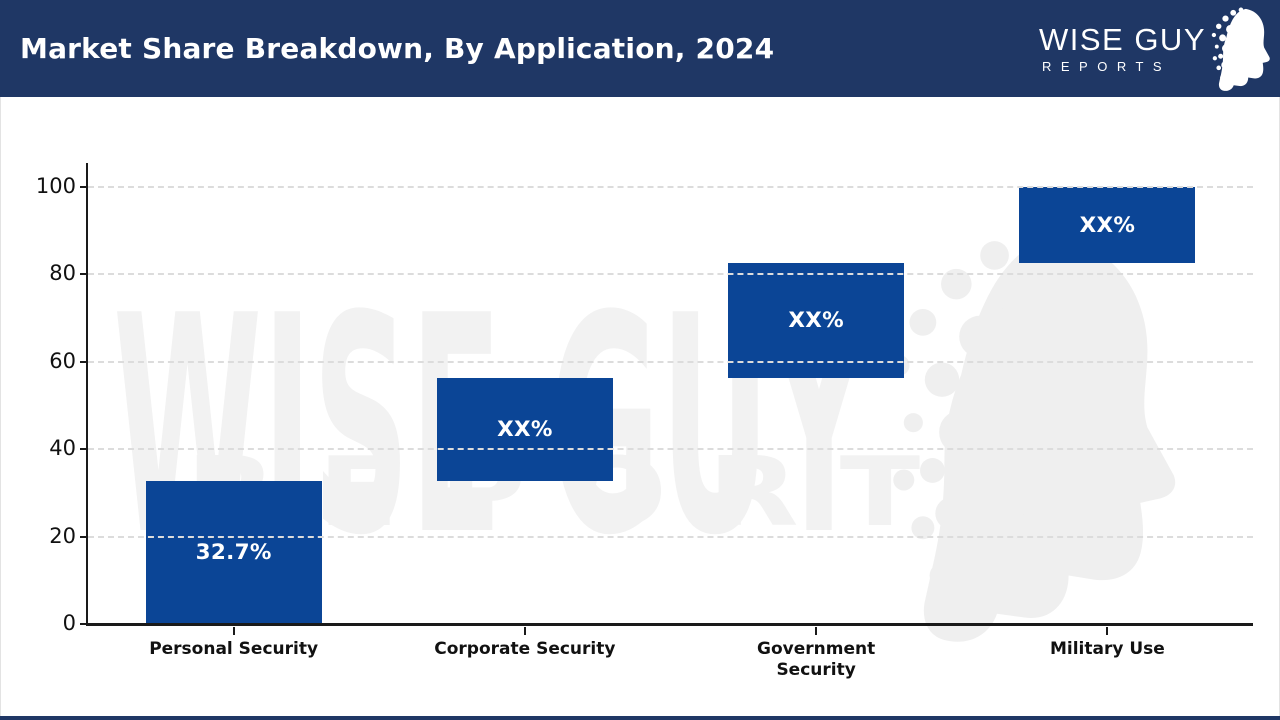  What do you see at coordinates (1106, 66) in the screenshot?
I see `logo-subtitle: REPORTS` at bounding box center [1106, 66].